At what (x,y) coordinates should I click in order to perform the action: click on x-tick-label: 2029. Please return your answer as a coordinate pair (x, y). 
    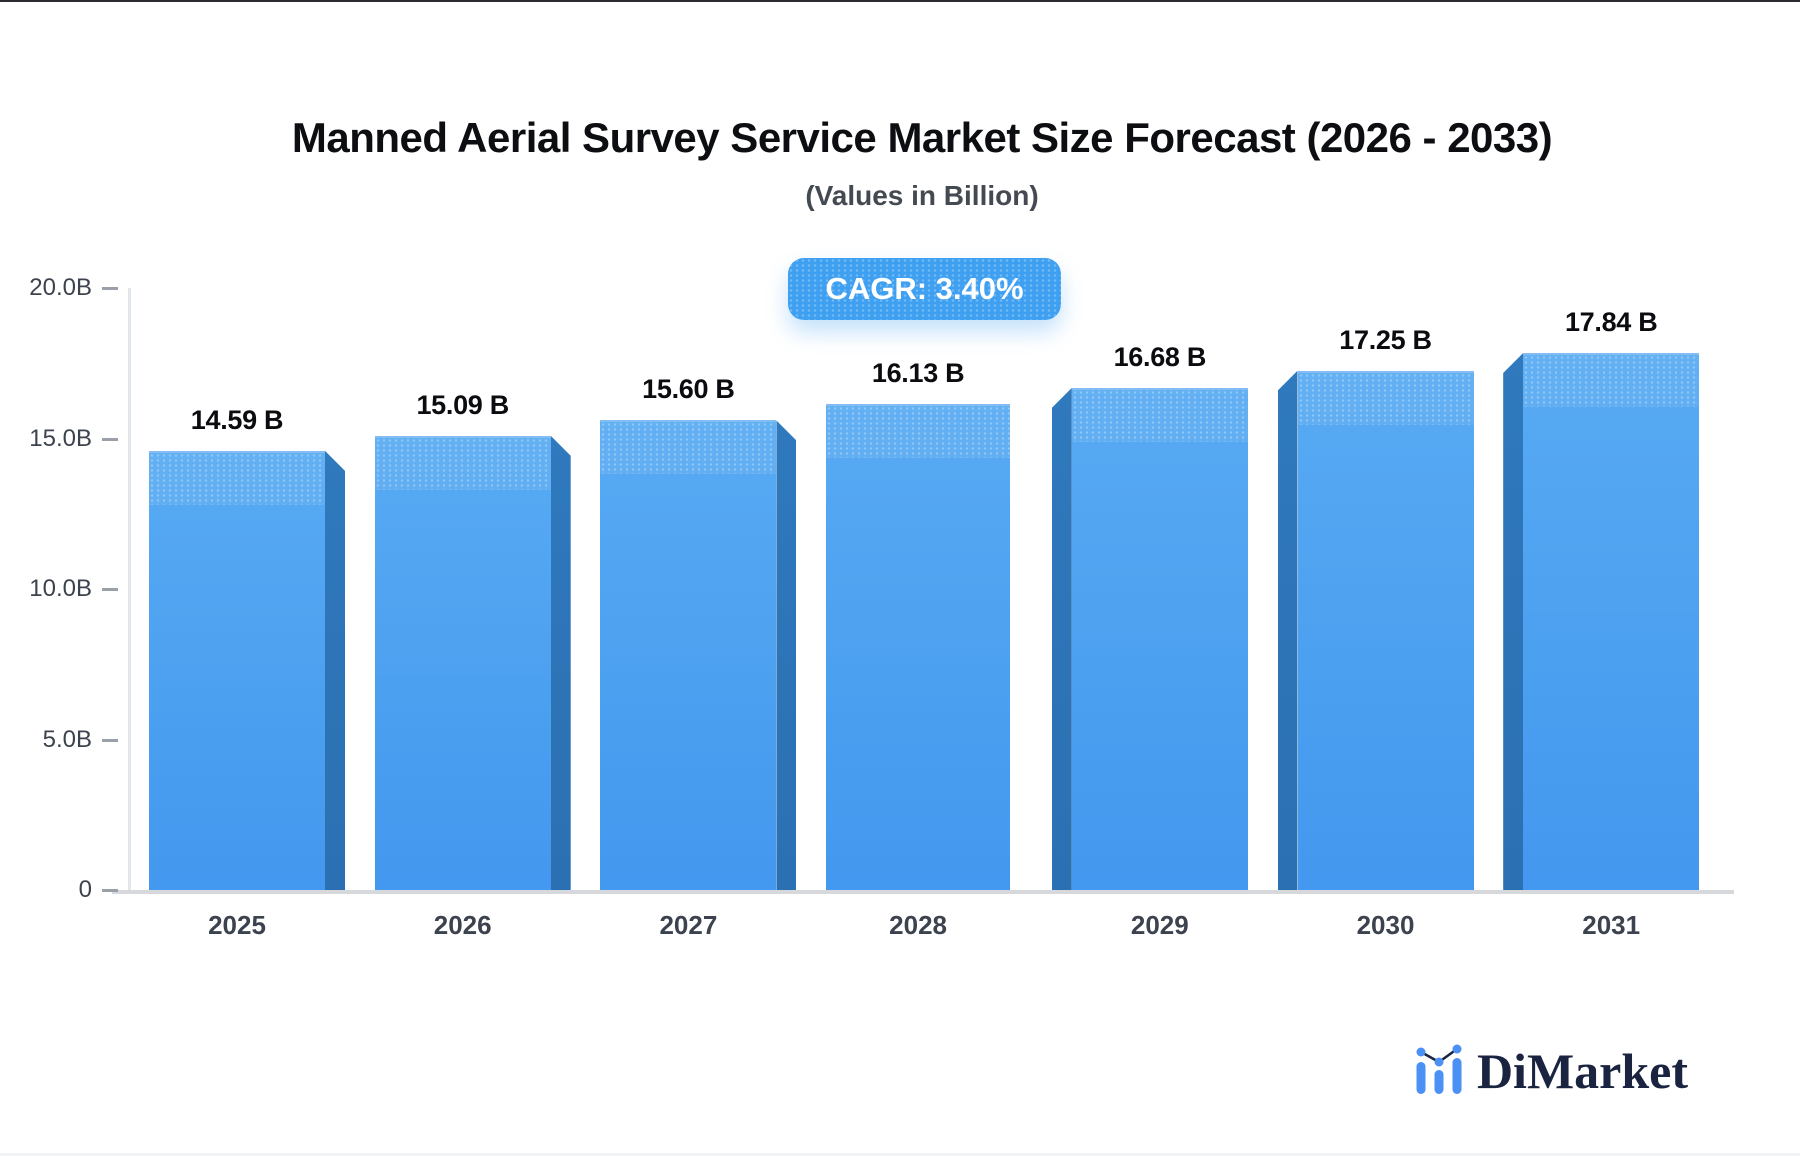
    Looking at the image, I should click on (1159, 925).